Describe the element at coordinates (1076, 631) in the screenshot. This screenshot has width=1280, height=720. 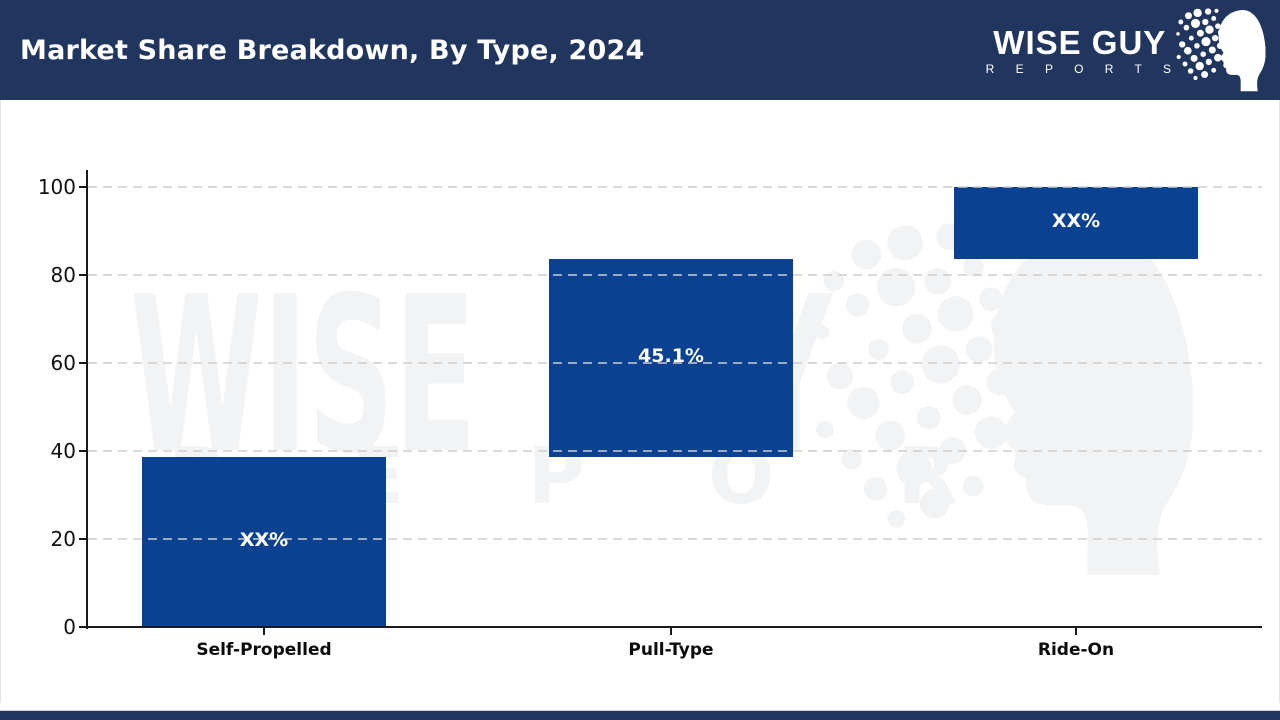
I see `x-tick-ride-on` at that location.